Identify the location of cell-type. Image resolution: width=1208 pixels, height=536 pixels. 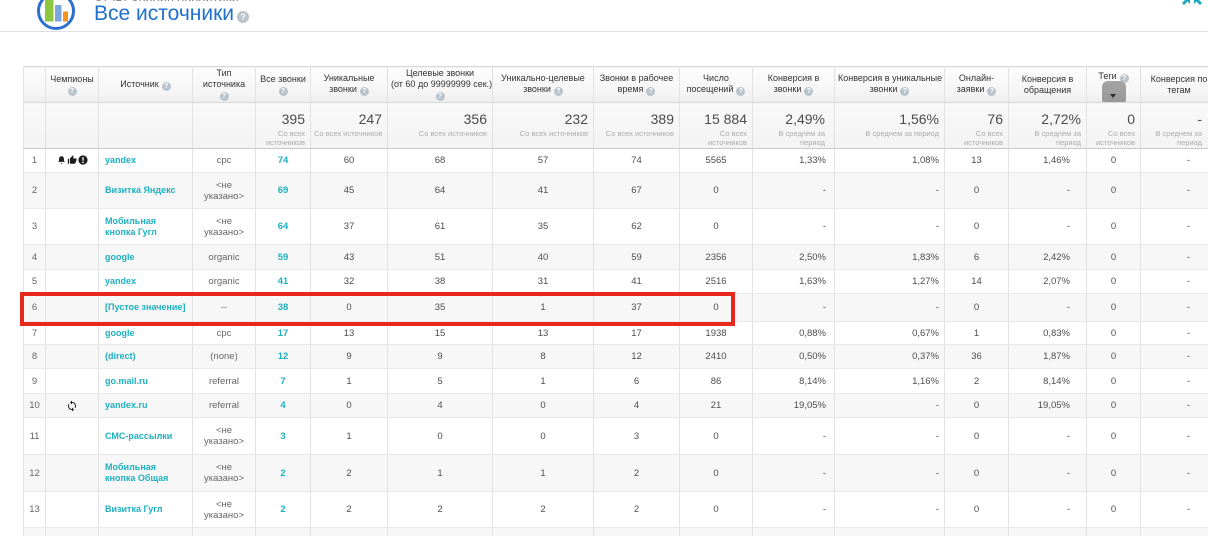
(224, 531).